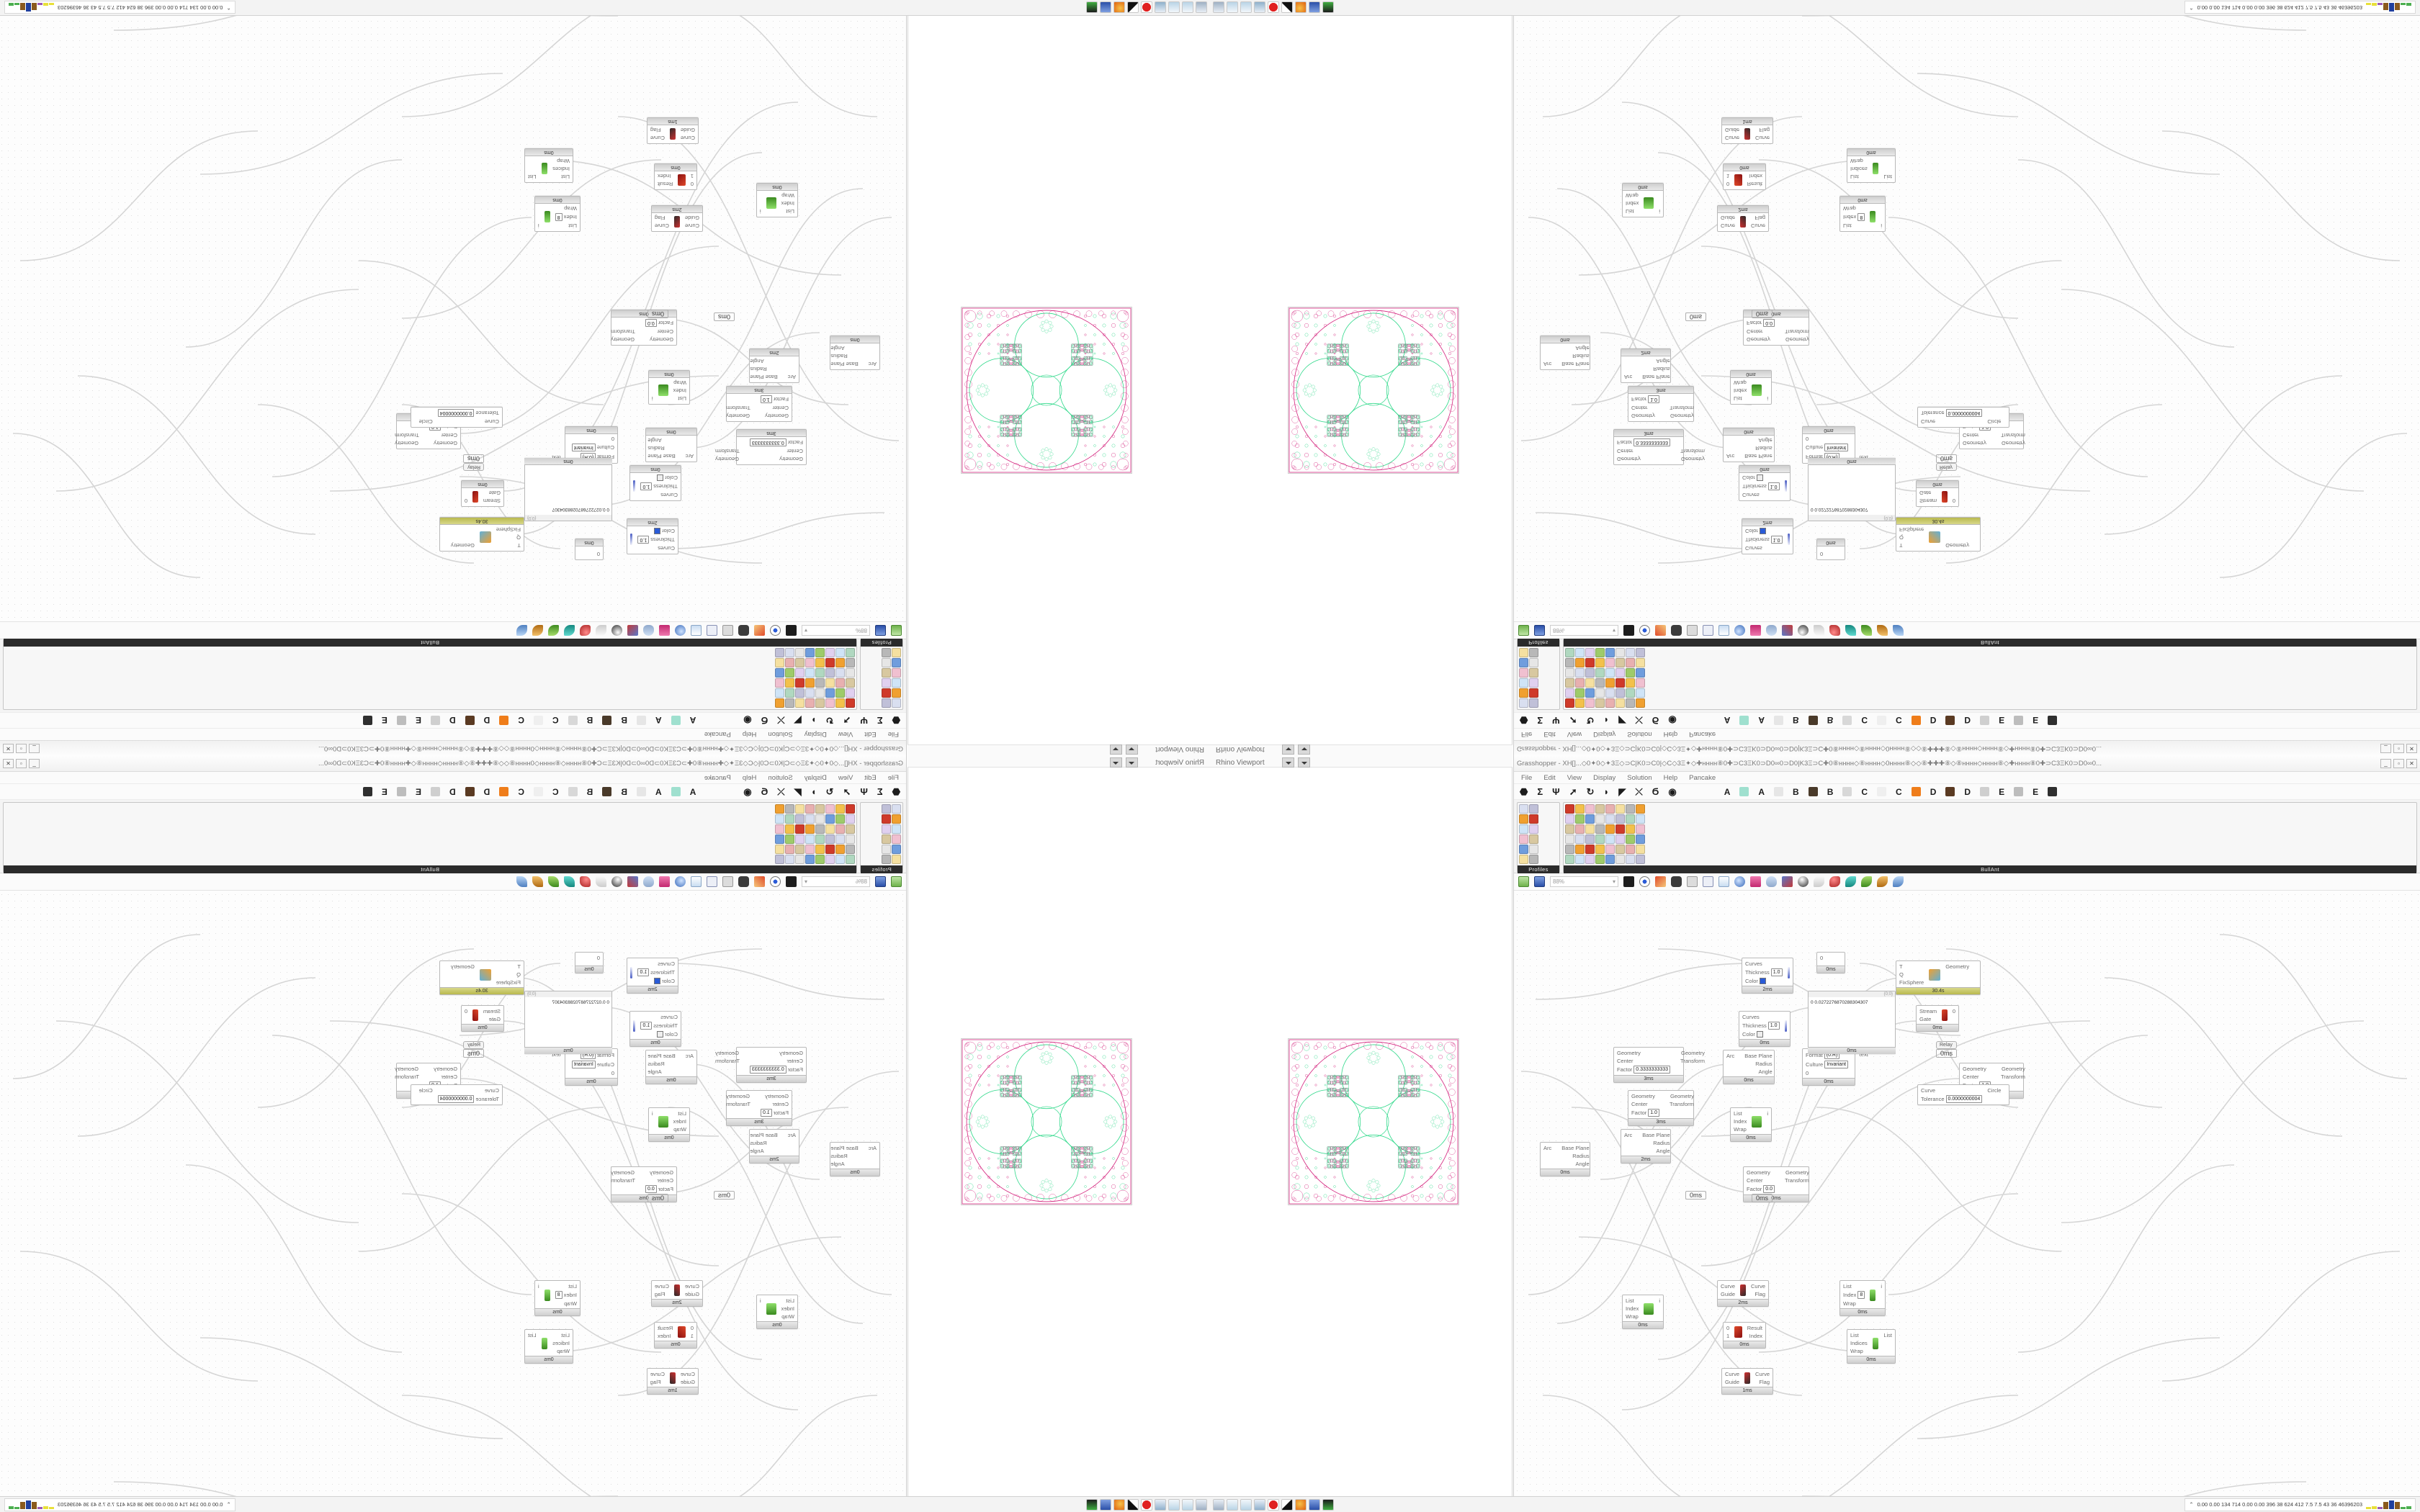  I want to click on viewport-scroll-up-icon, so click(1132, 749).